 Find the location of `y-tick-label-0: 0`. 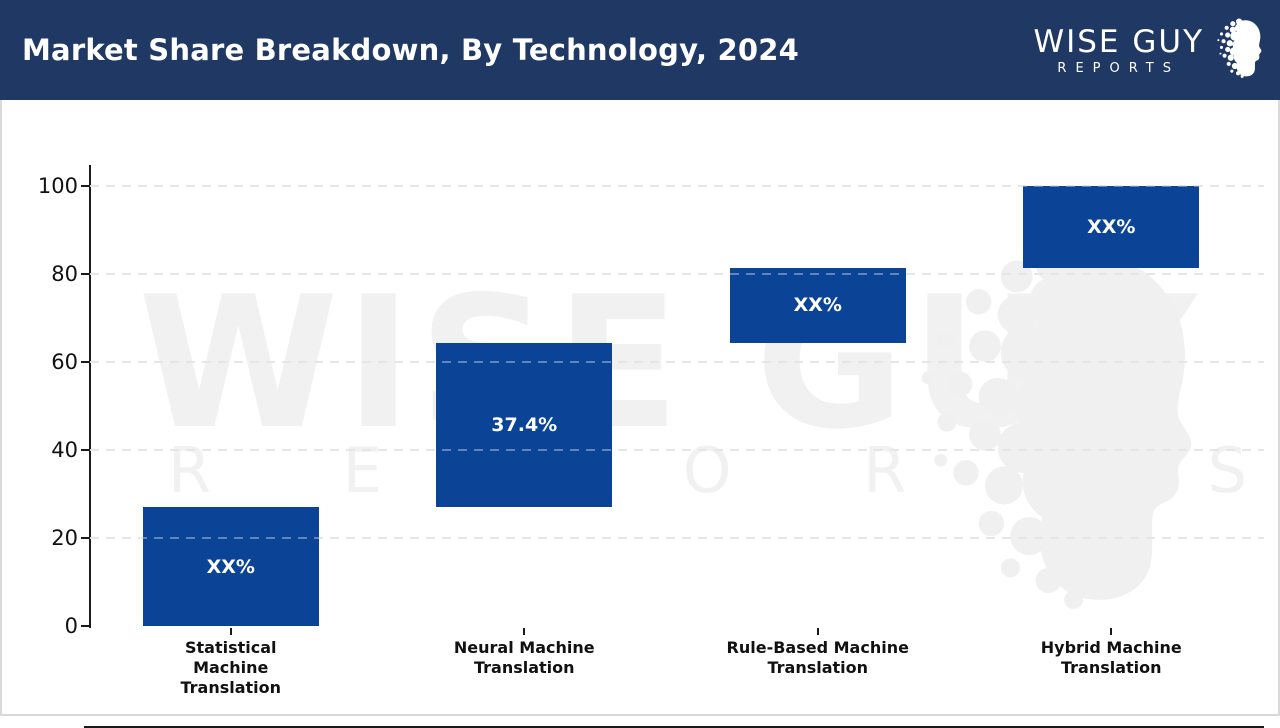

y-tick-label-0: 0 is located at coordinates (71, 626).